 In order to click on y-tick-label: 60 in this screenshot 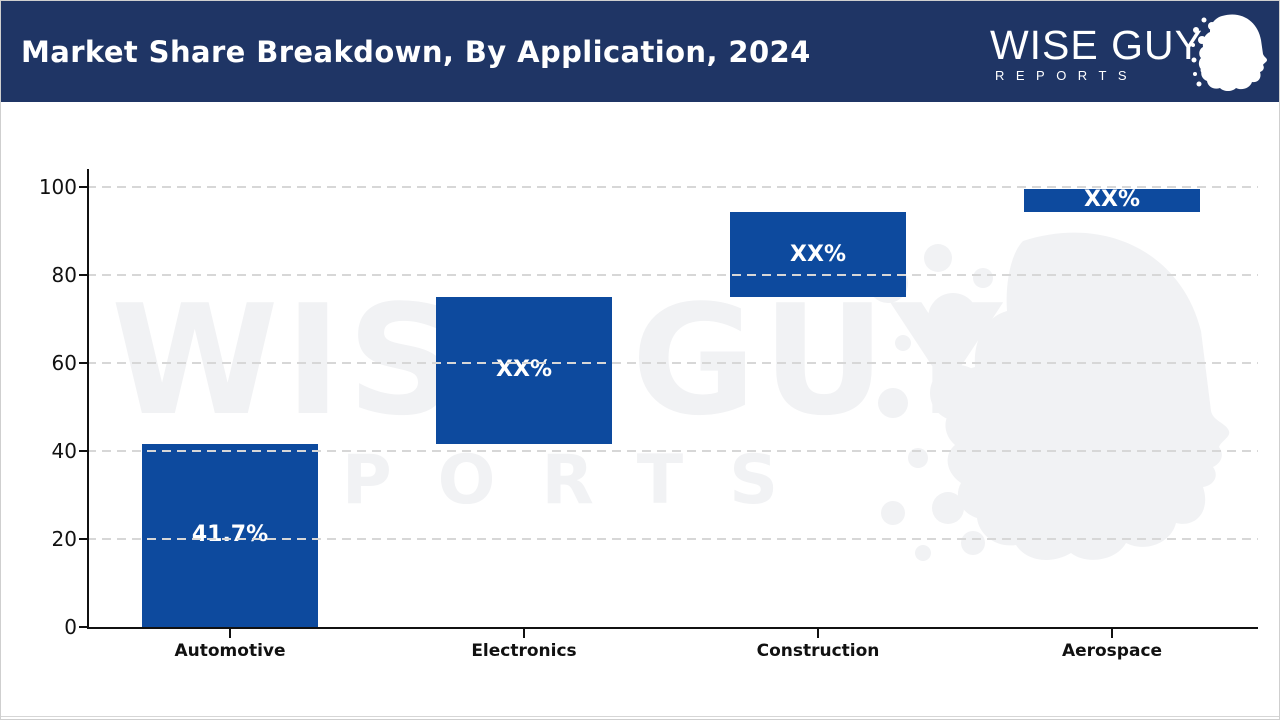, I will do `click(64, 363)`.